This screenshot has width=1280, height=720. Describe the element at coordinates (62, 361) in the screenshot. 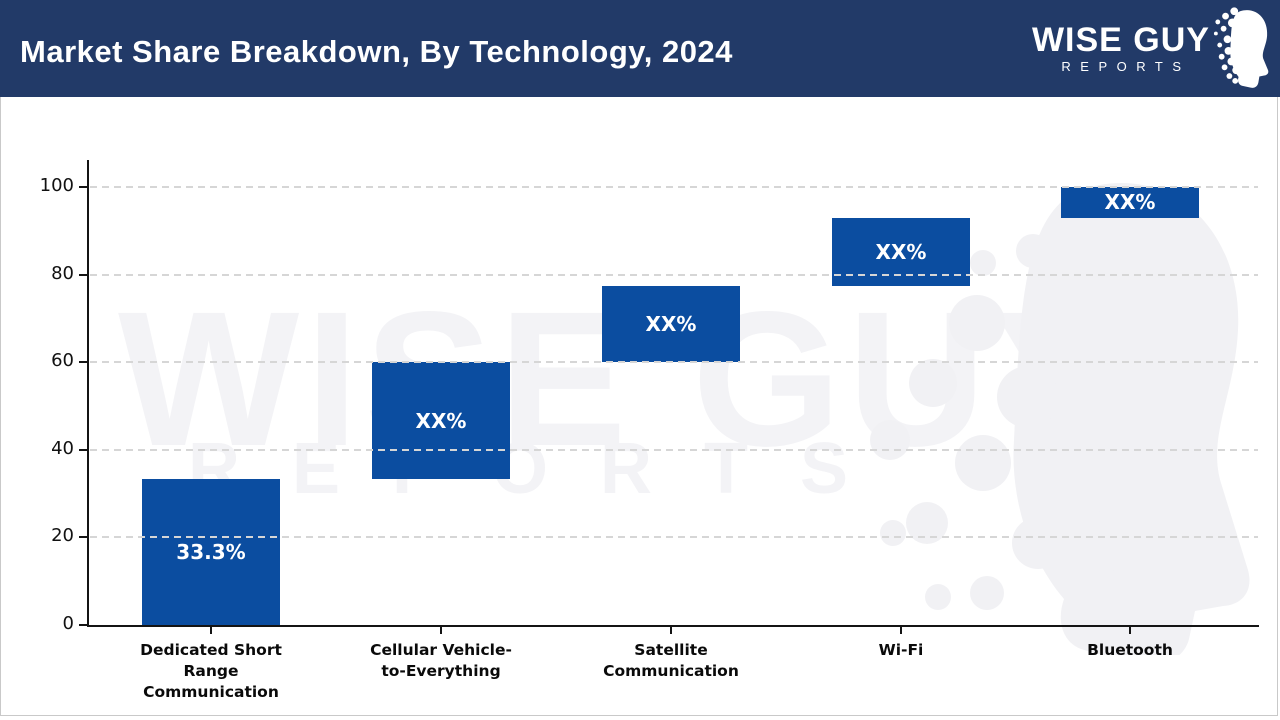

I see `y-tick-label: 60` at that location.